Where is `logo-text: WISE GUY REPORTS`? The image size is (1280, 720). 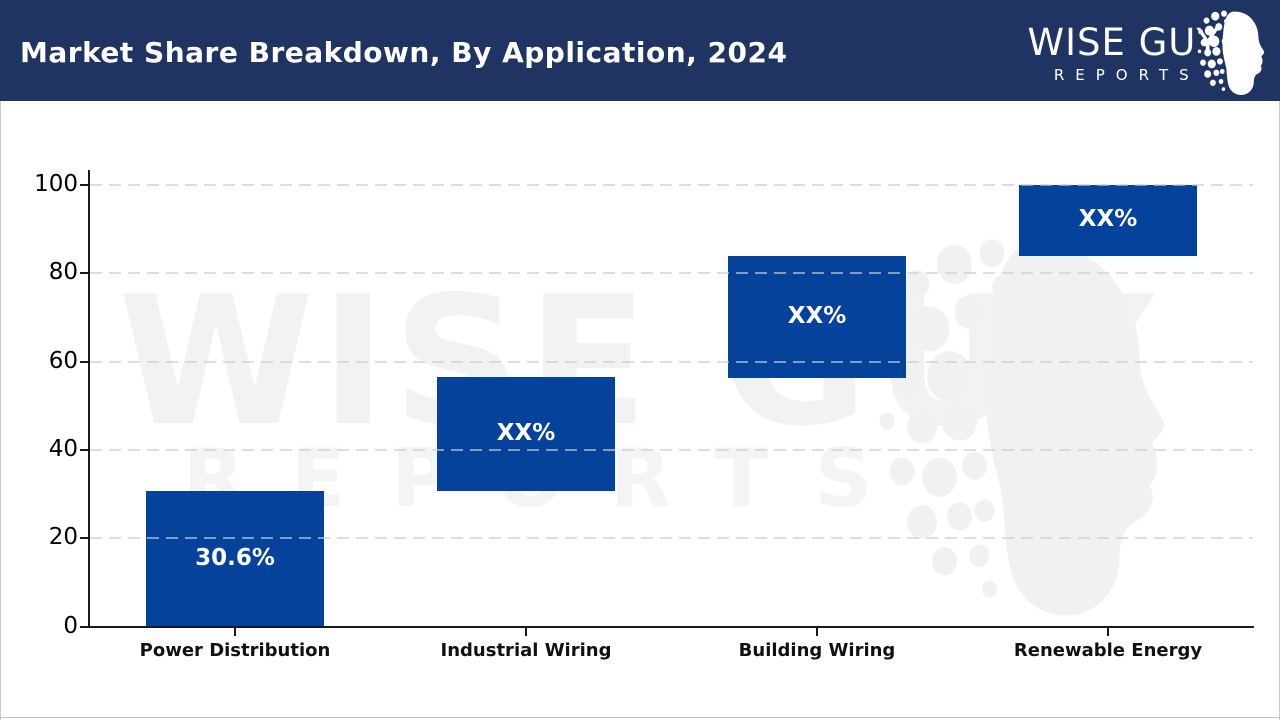
logo-text: WISE GUY REPORTS is located at coordinates (1124, 52).